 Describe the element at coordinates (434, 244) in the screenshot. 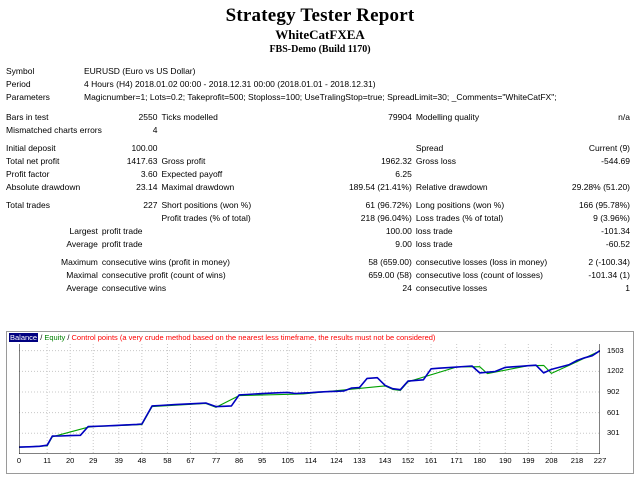

I see `average-loss-trade-label: loss trade` at that location.